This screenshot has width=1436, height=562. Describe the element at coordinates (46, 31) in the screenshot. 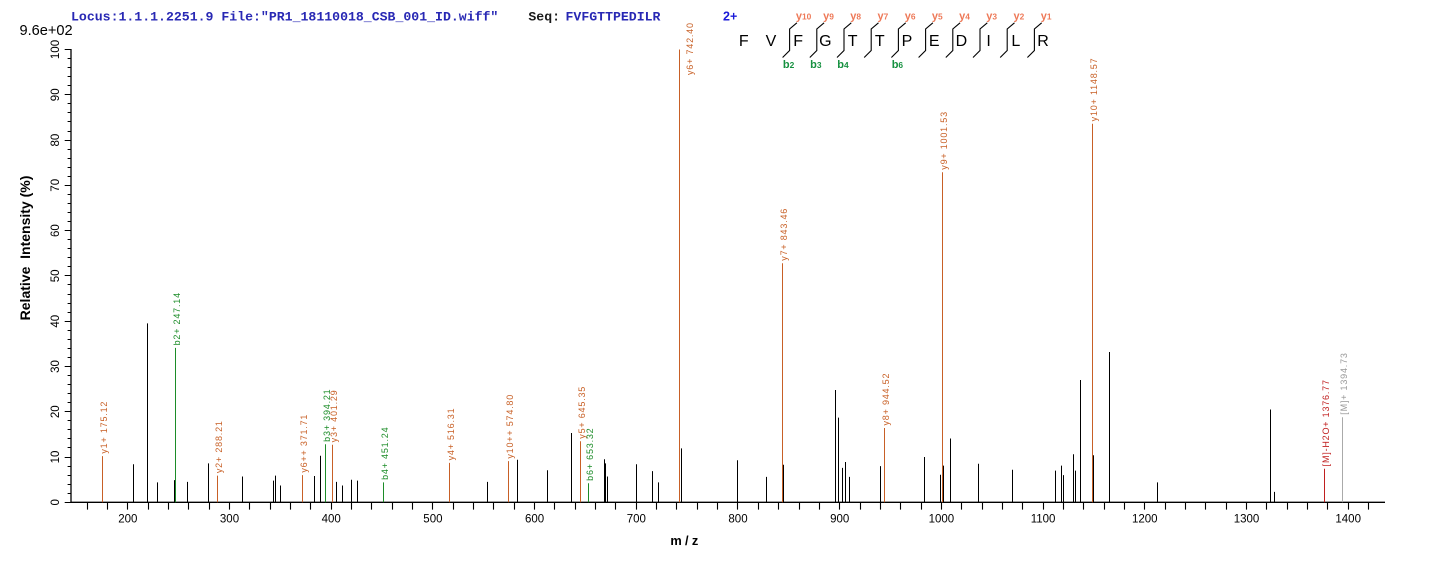

I see `svg-text: 9.6e+02` at that location.